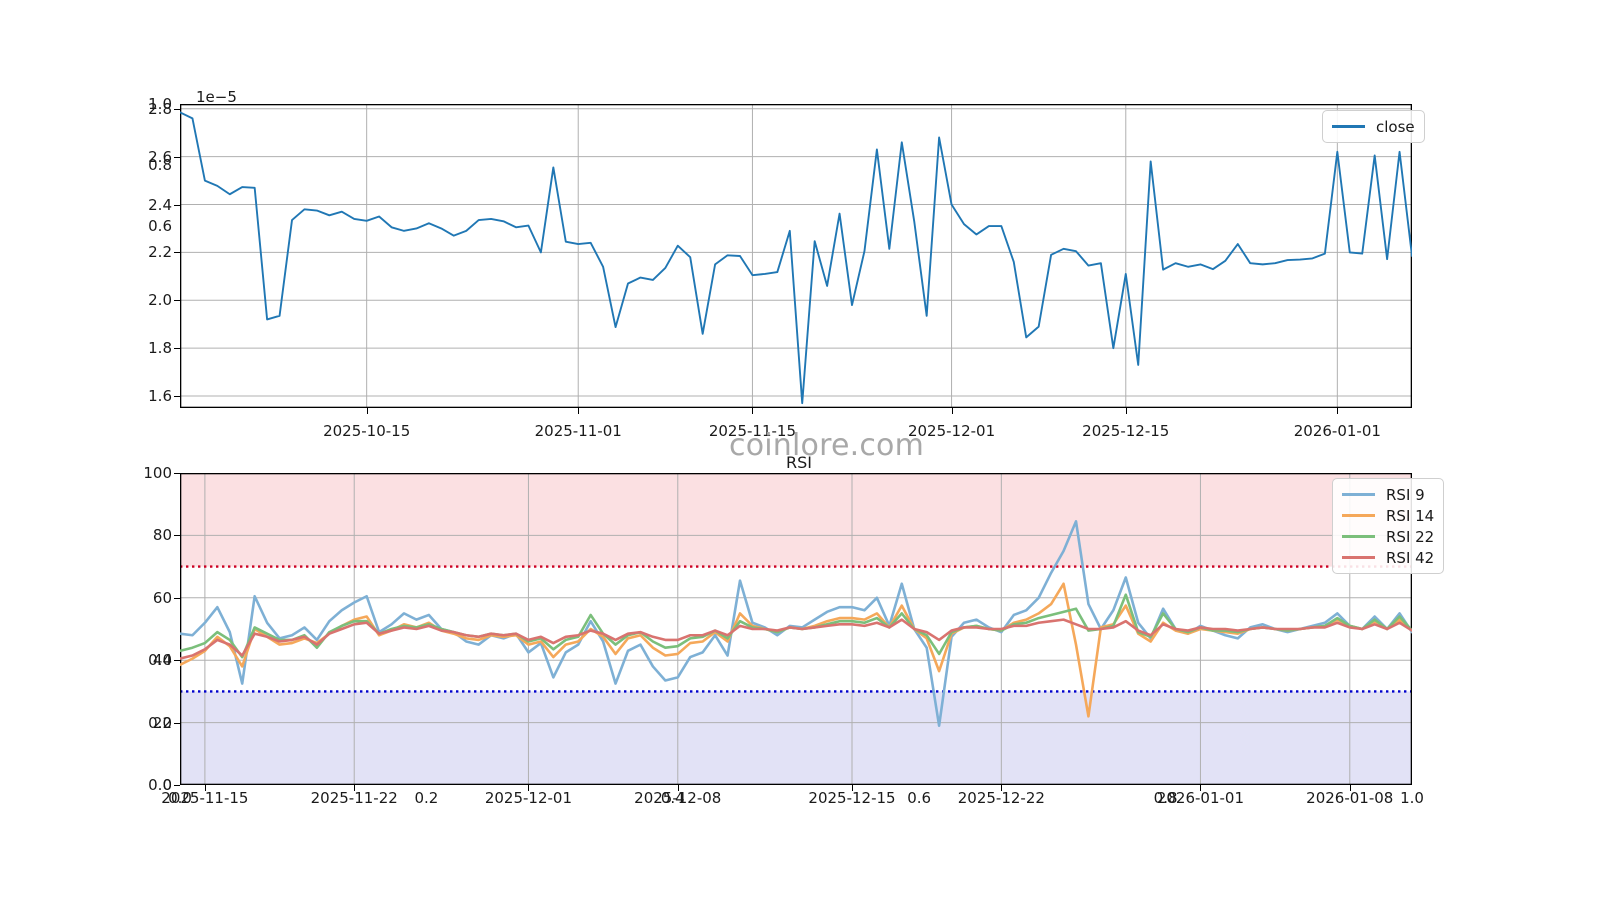  What do you see at coordinates (160, 396) in the screenshot?
I see `price-y-tick: 1.6` at bounding box center [160, 396].